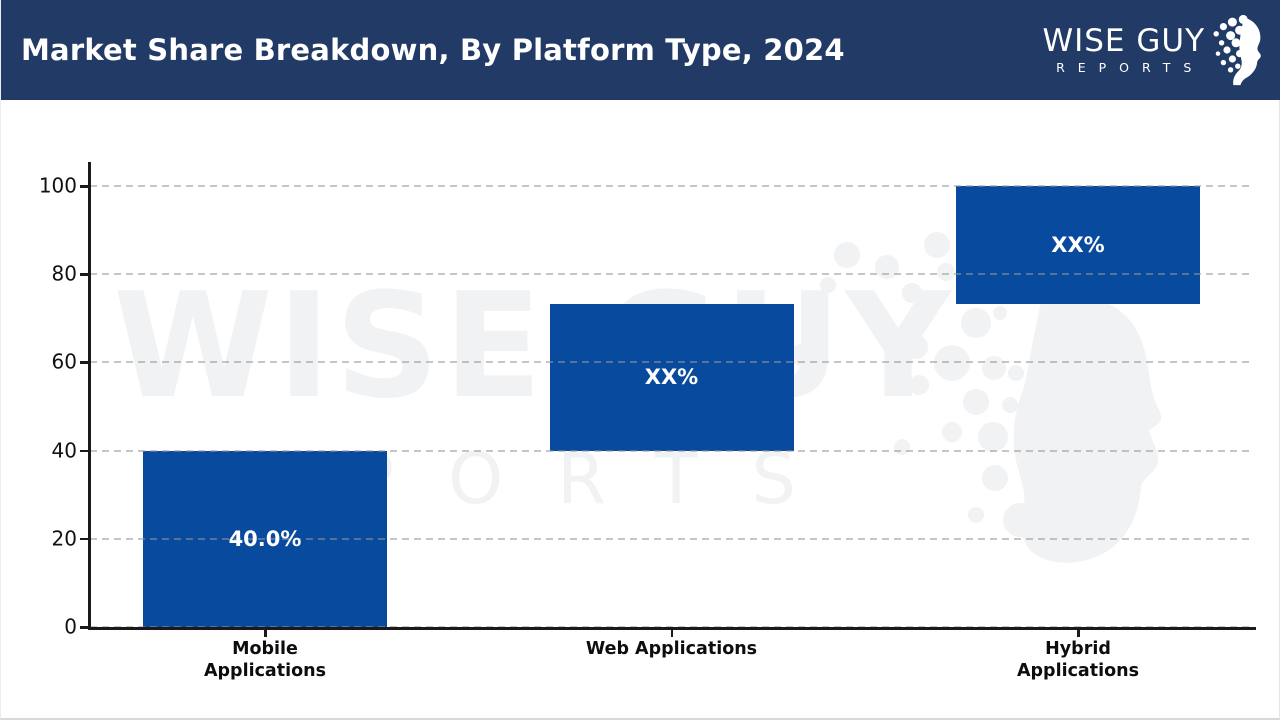  What do you see at coordinates (64, 273) in the screenshot?
I see `y-axis-tick-label: 80` at bounding box center [64, 273].